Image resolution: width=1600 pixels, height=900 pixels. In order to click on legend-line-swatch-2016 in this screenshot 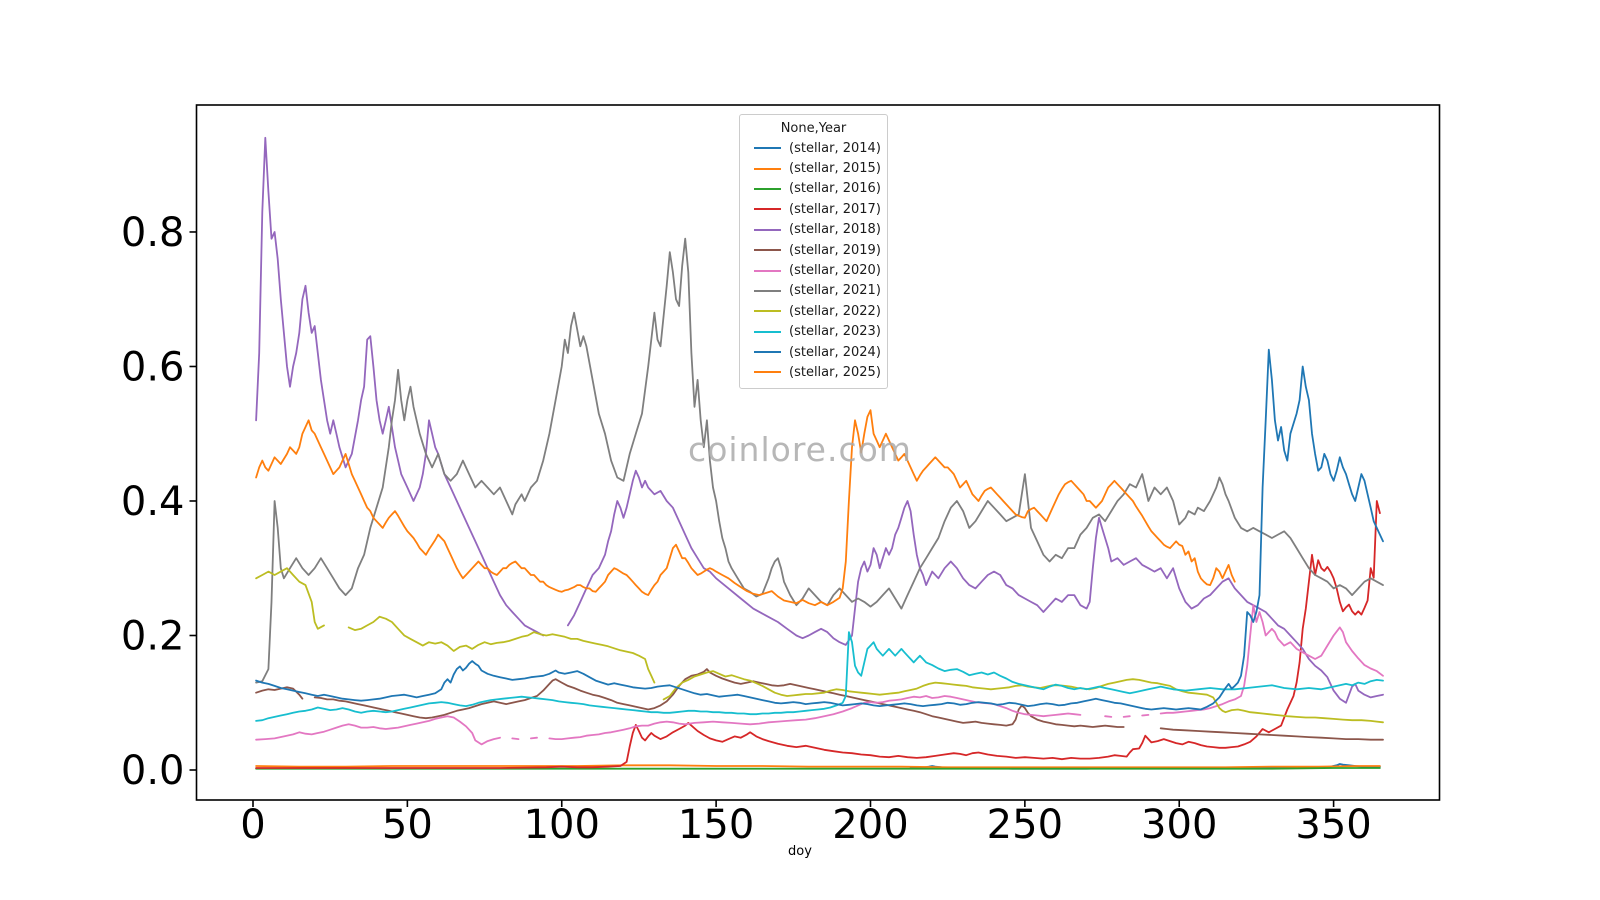, I will do `click(767, 188)`.